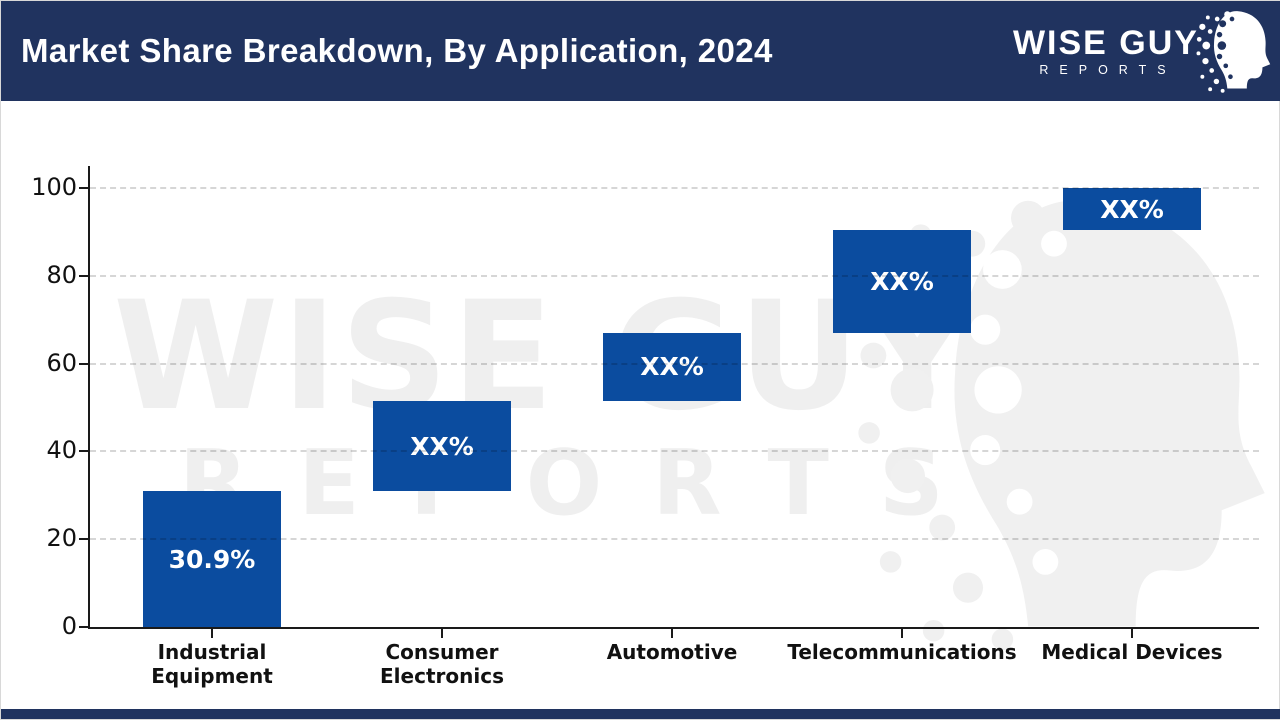 Image resolution: width=1280 pixels, height=721 pixels. I want to click on wise-guy-face-icon, so click(1233, 52).